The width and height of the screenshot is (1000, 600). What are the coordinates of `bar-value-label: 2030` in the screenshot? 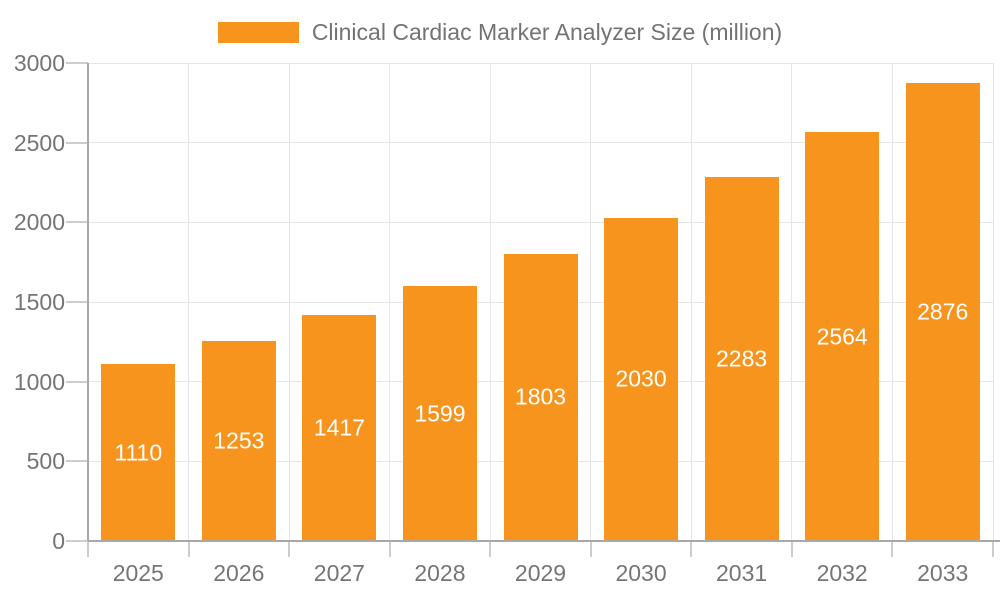 It's located at (641, 378).